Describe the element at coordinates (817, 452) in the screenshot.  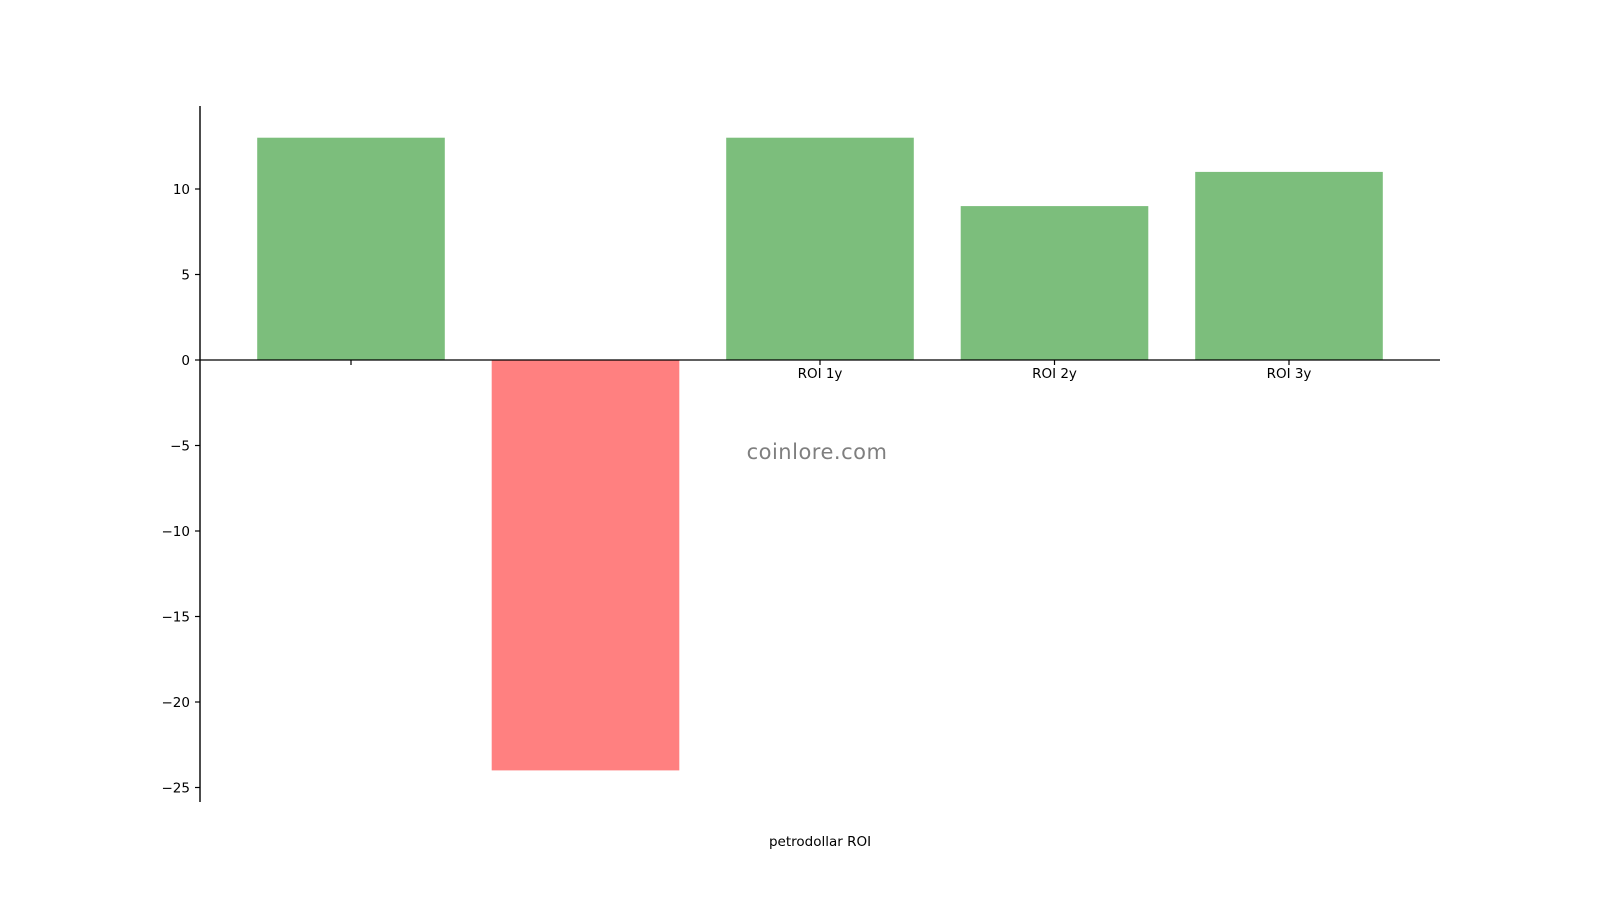
I see `watermark-text: coinlore.com` at that location.